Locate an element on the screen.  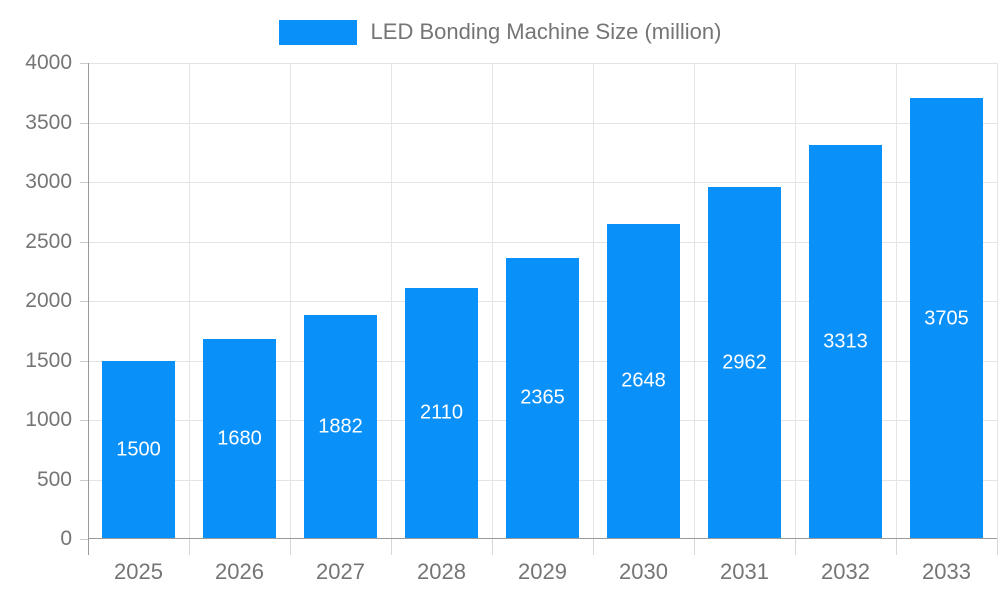
bar-value-label: 2365 is located at coordinates (542, 397).